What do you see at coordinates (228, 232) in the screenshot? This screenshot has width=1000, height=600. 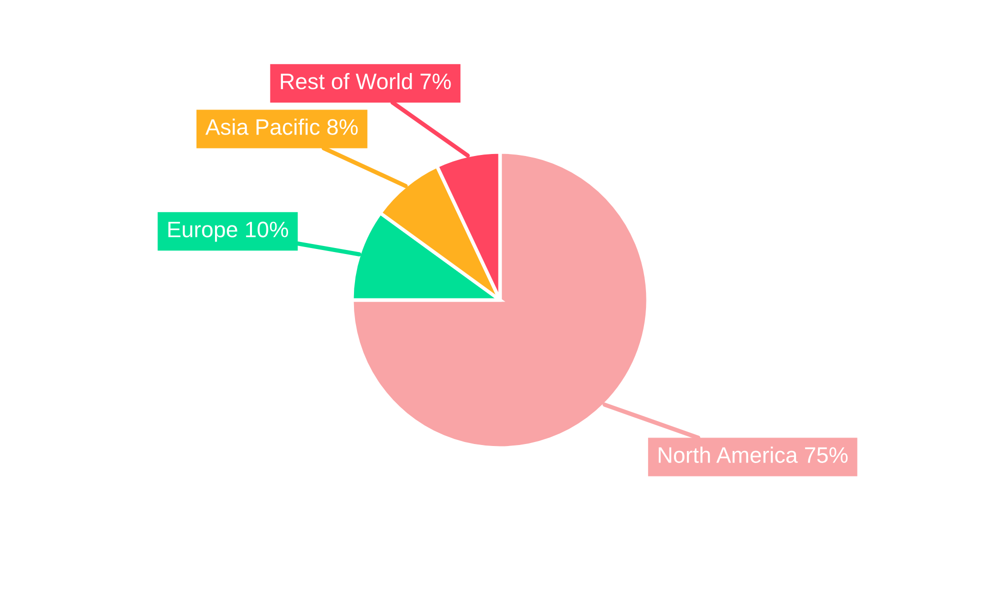 I see `slice-label: Europe 10%` at bounding box center [228, 232].